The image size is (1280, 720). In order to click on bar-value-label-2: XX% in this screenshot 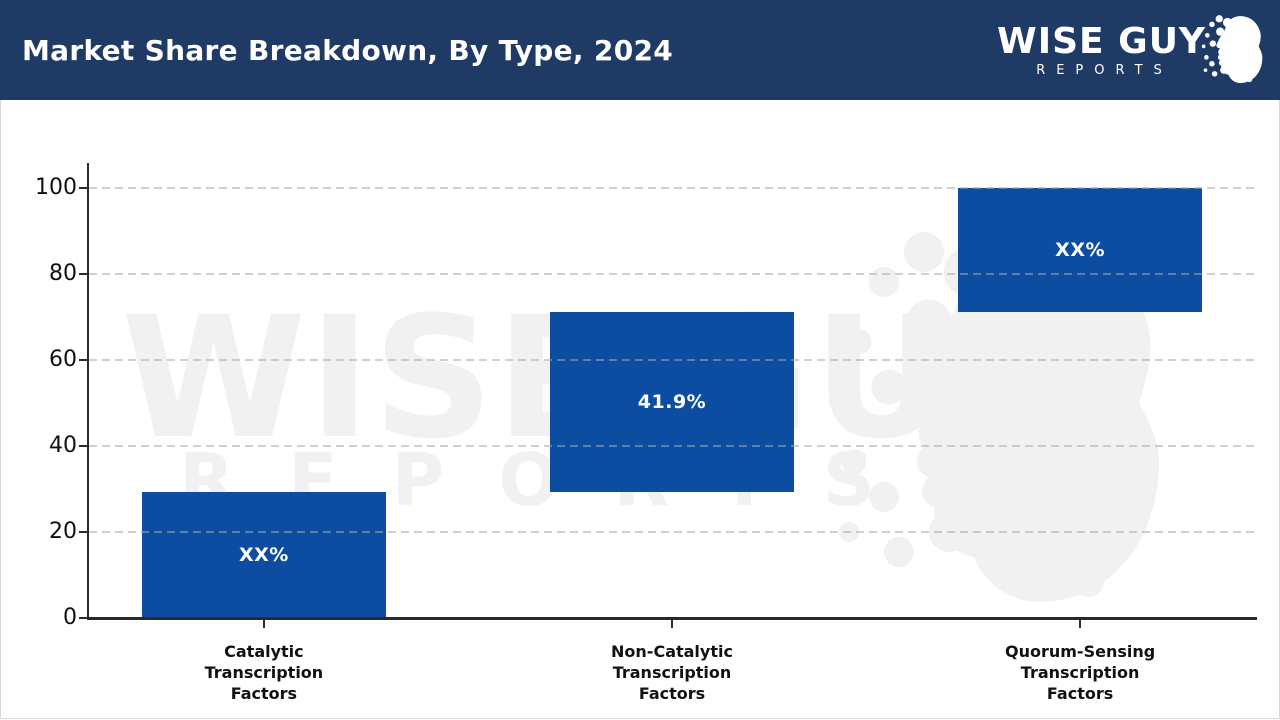, I will do `click(1080, 249)`.